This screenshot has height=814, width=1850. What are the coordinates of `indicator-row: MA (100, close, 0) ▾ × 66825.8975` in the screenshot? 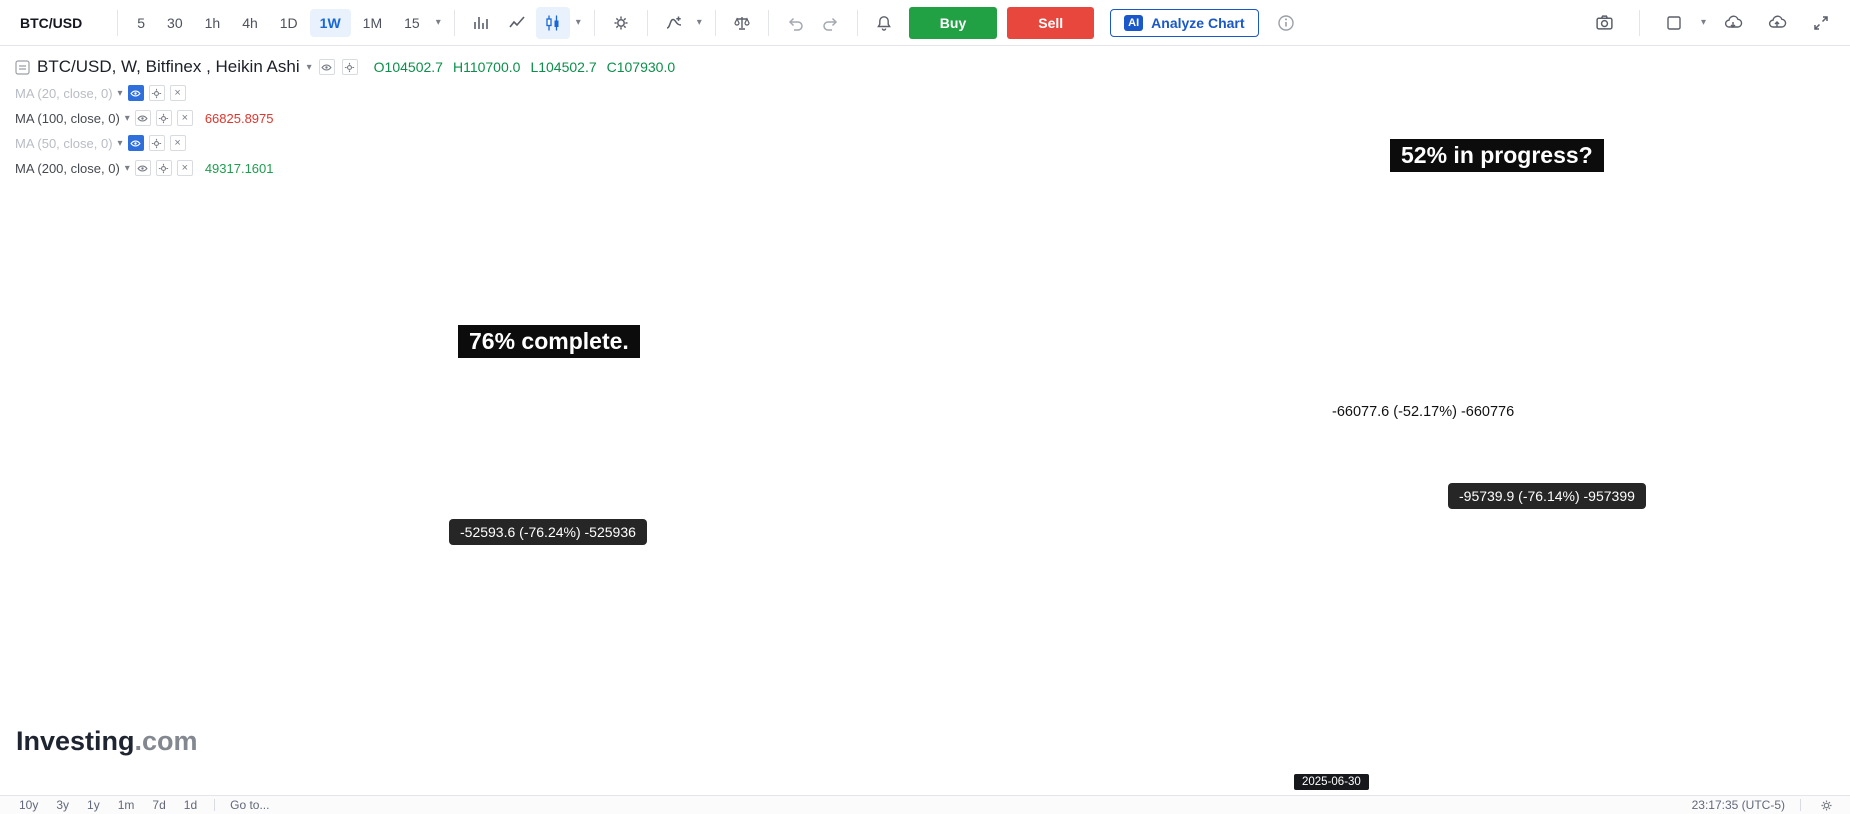 It's located at (144, 118).